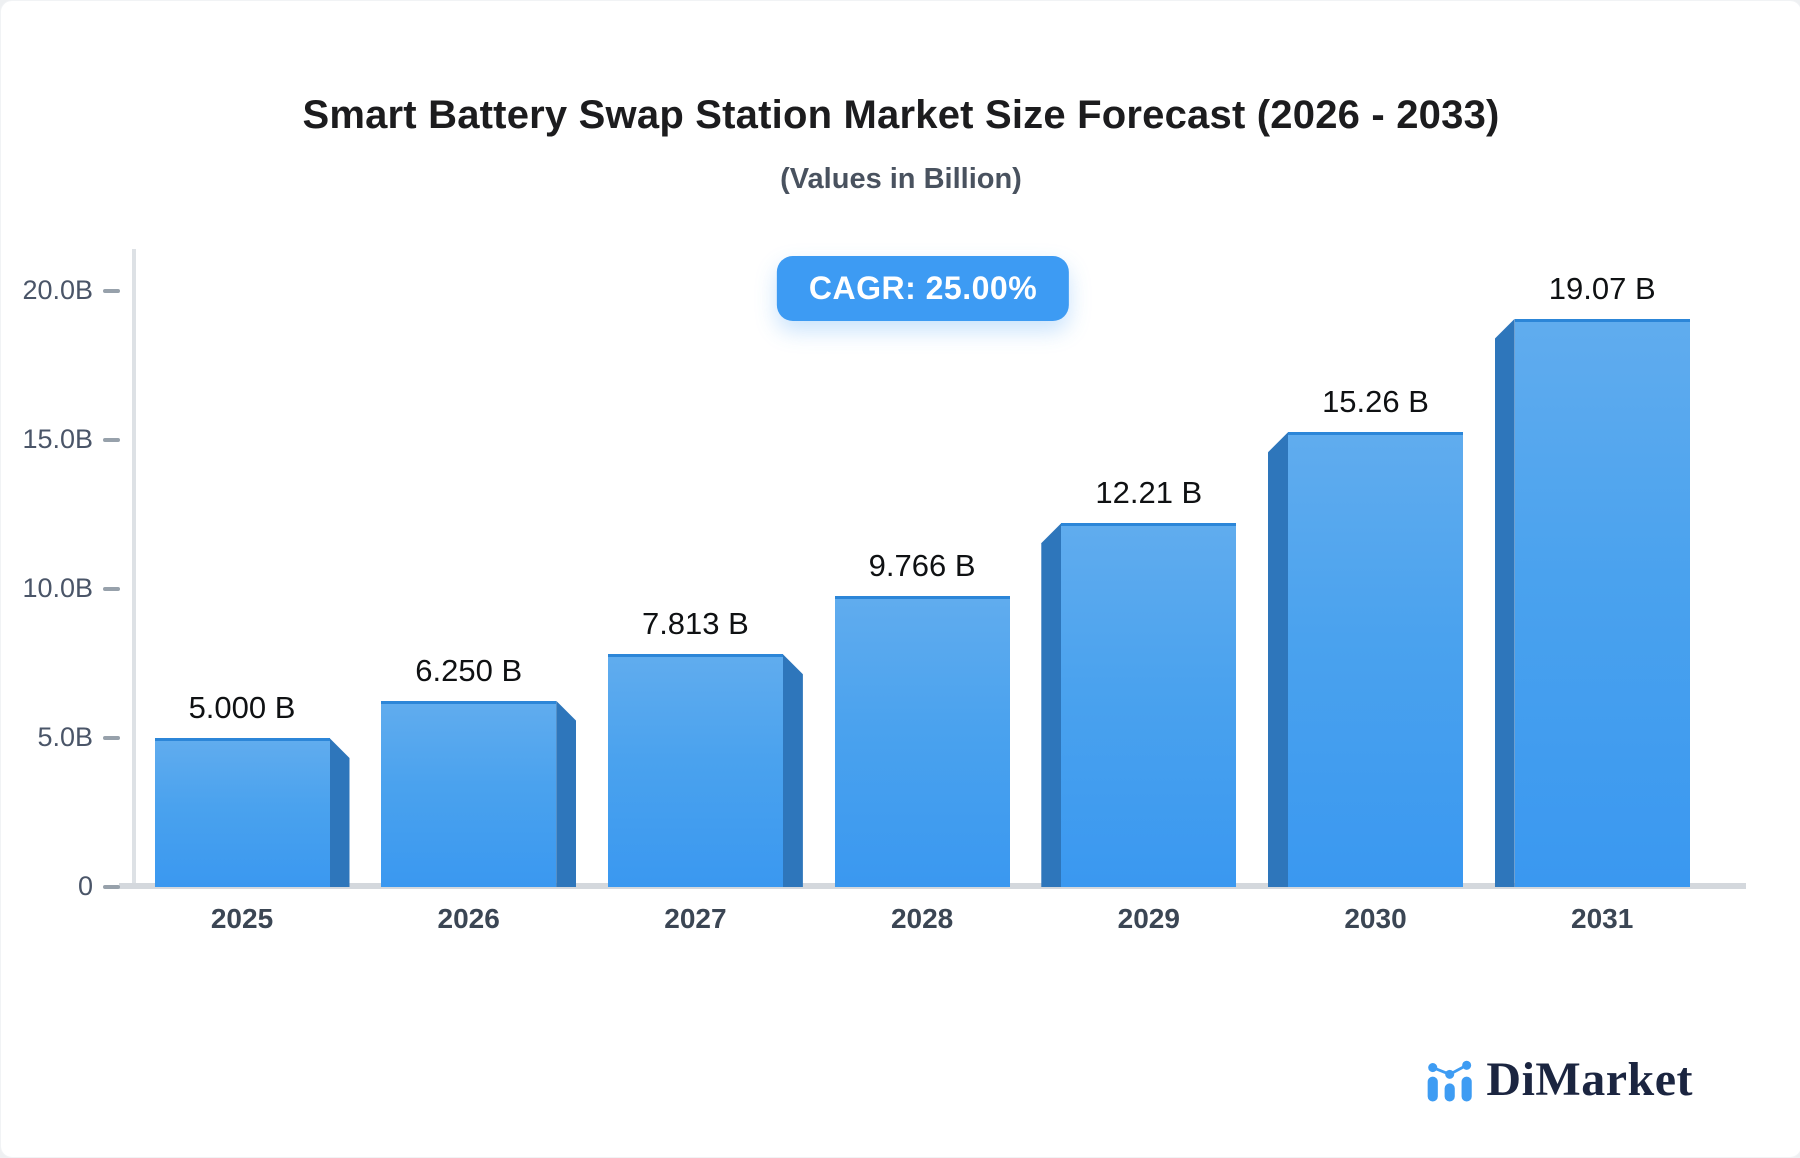 This screenshot has height=1158, width=1800. I want to click on x-tick-label-2026: 2026, so click(468, 918).